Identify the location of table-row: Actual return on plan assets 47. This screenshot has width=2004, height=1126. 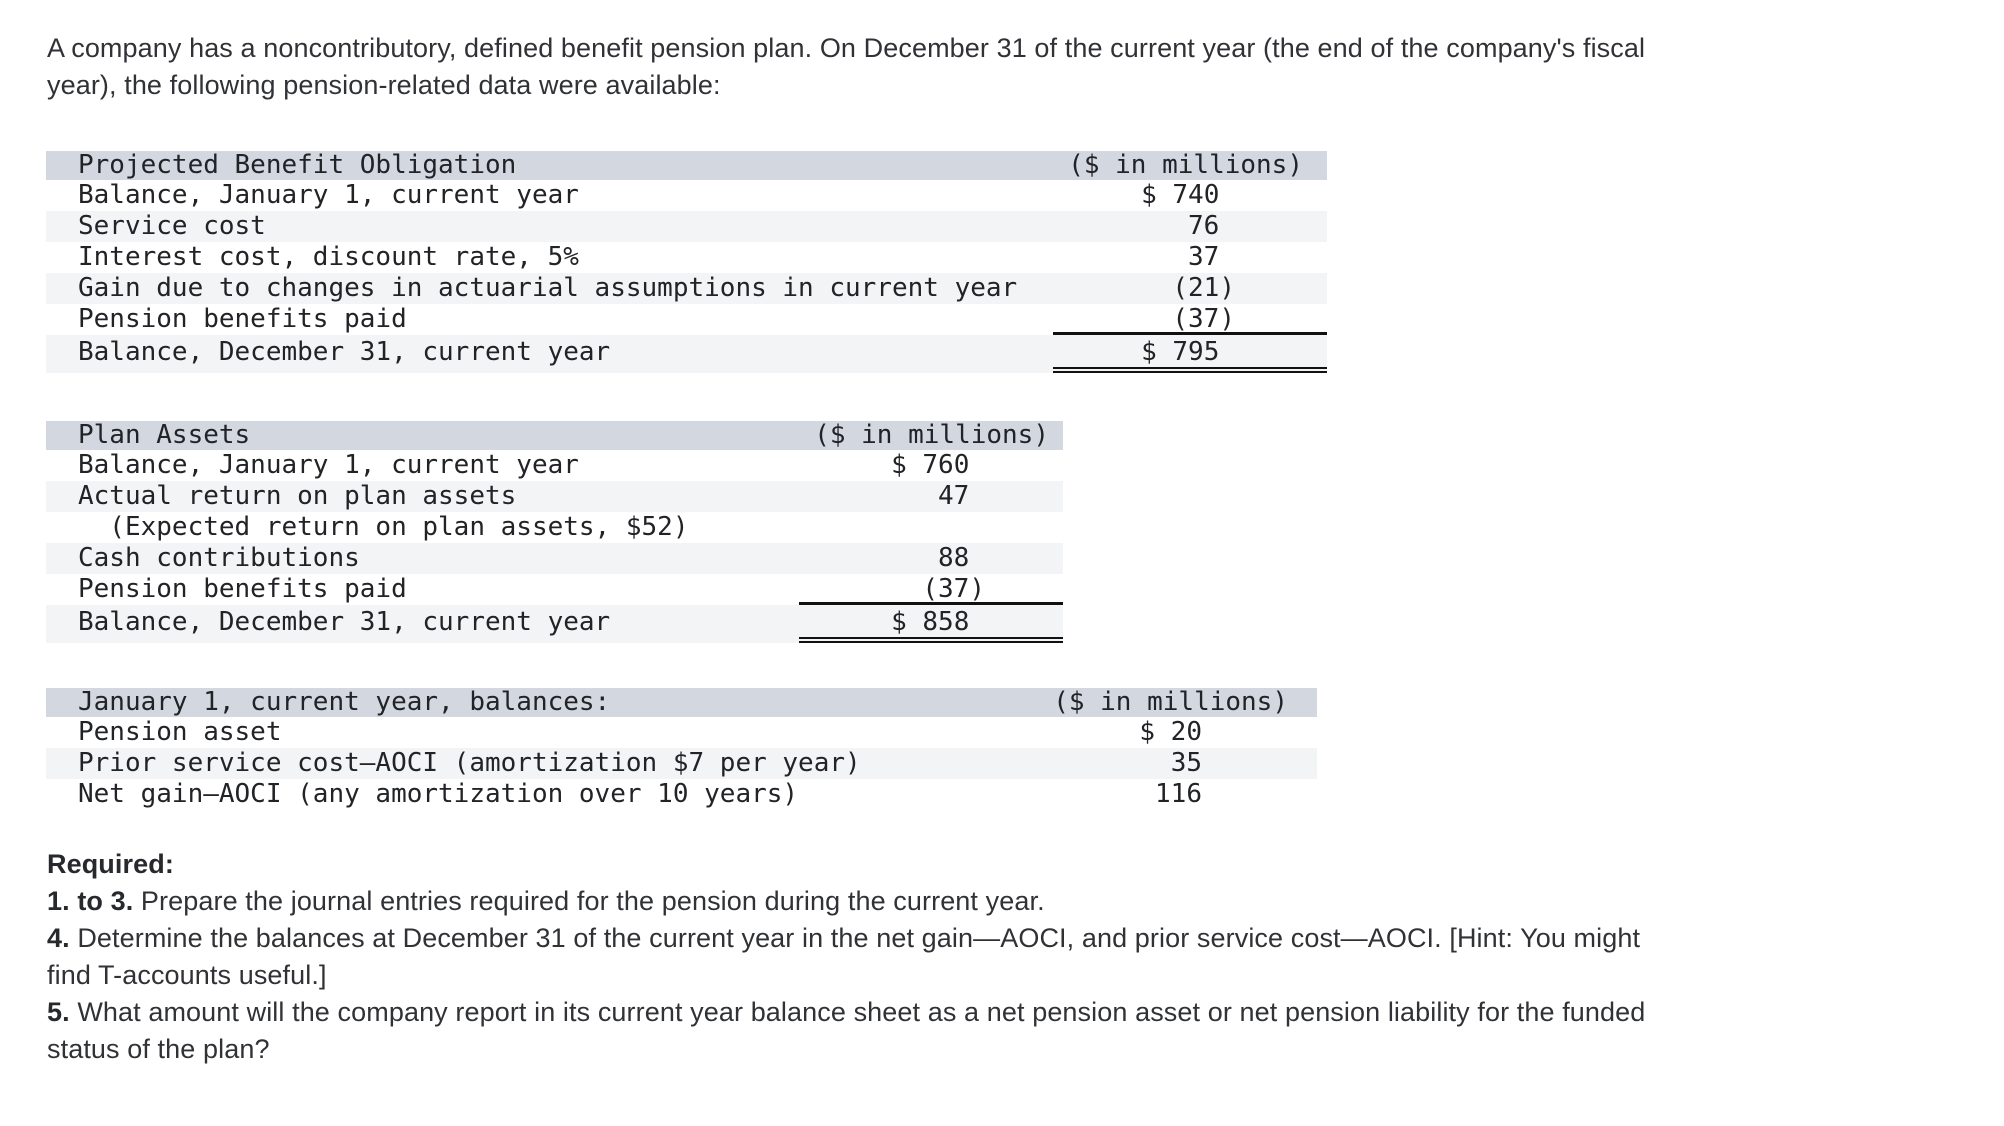
(554, 496).